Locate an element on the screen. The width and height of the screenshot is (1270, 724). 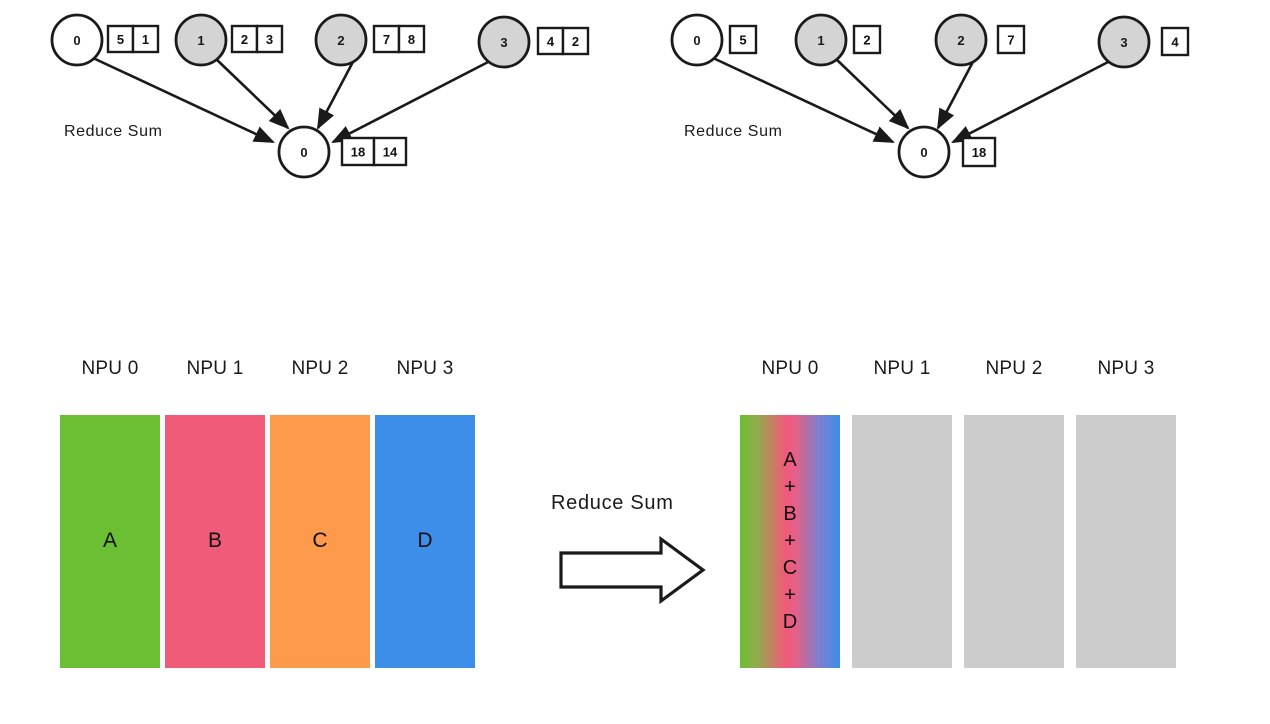
bar-letter: C is located at coordinates (320, 541).